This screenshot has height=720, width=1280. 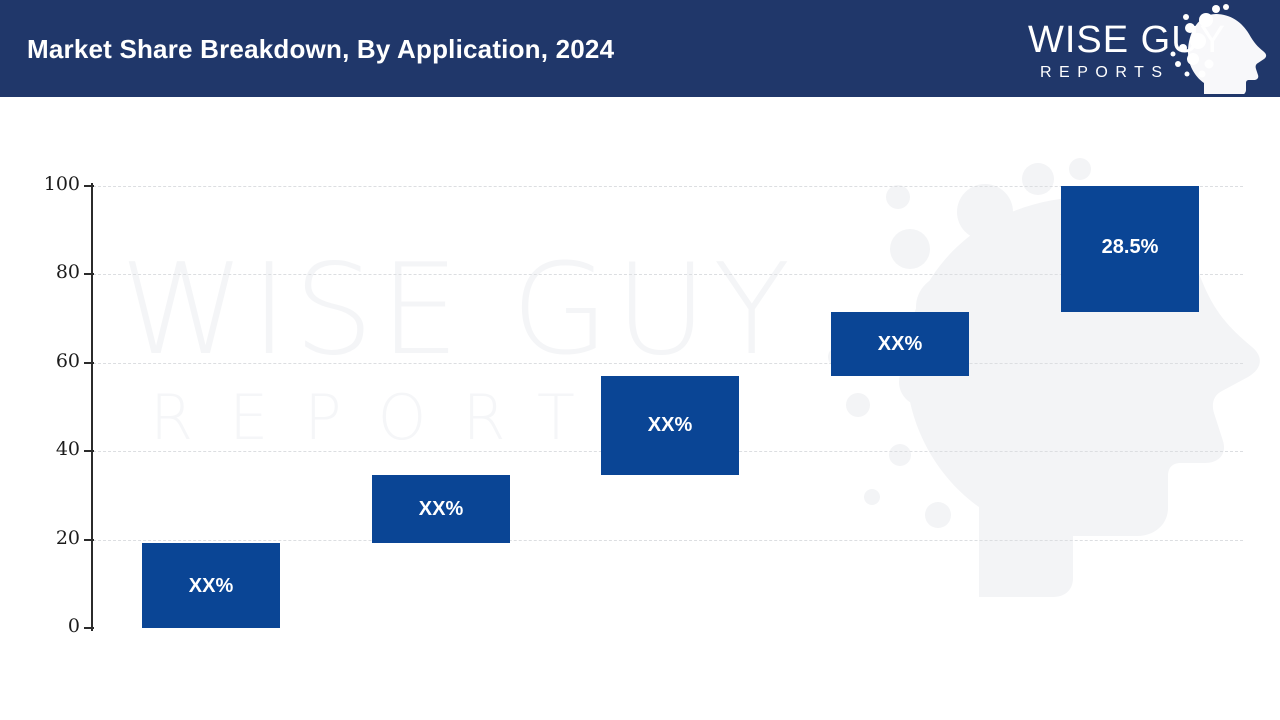 What do you see at coordinates (67, 537) in the screenshot?
I see `y-axis-label-20: 20` at bounding box center [67, 537].